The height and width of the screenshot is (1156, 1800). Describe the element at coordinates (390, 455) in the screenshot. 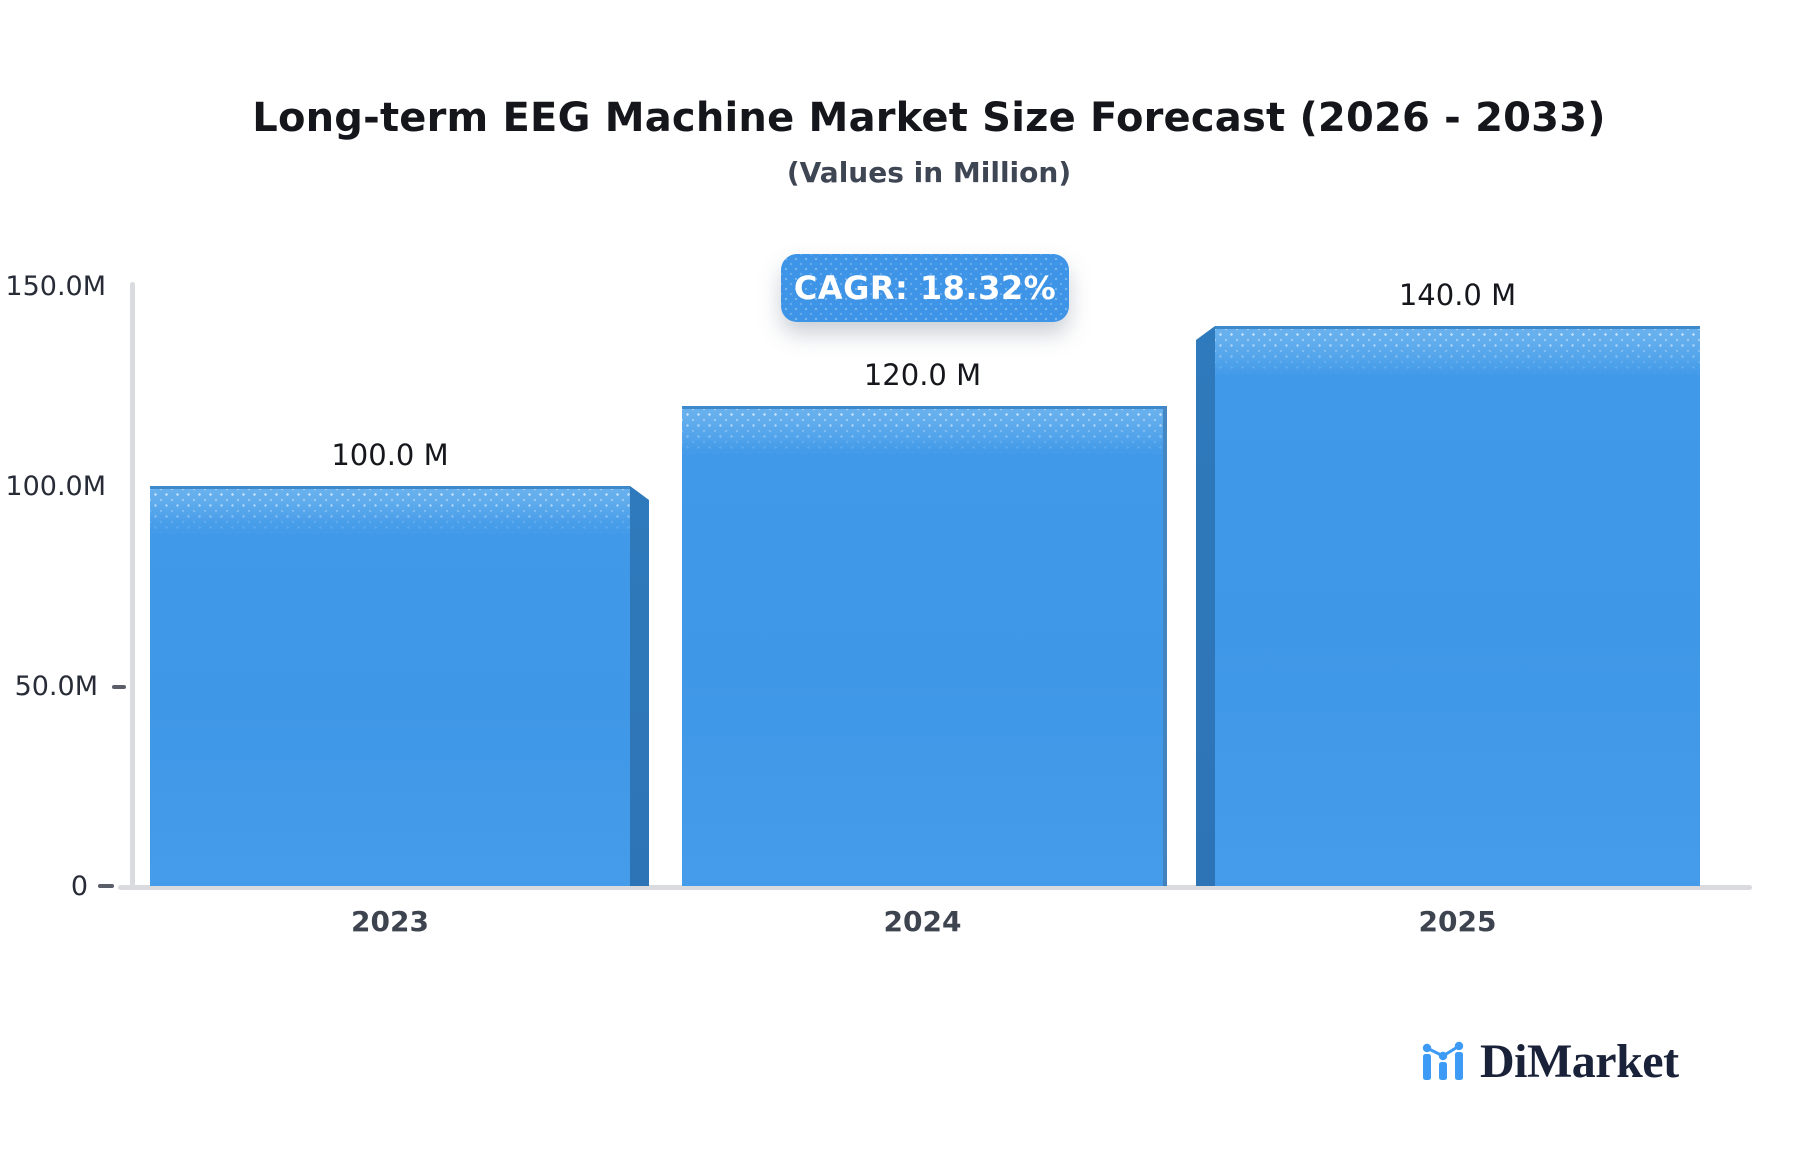

I see `bar-value-label: 100.0 M` at that location.